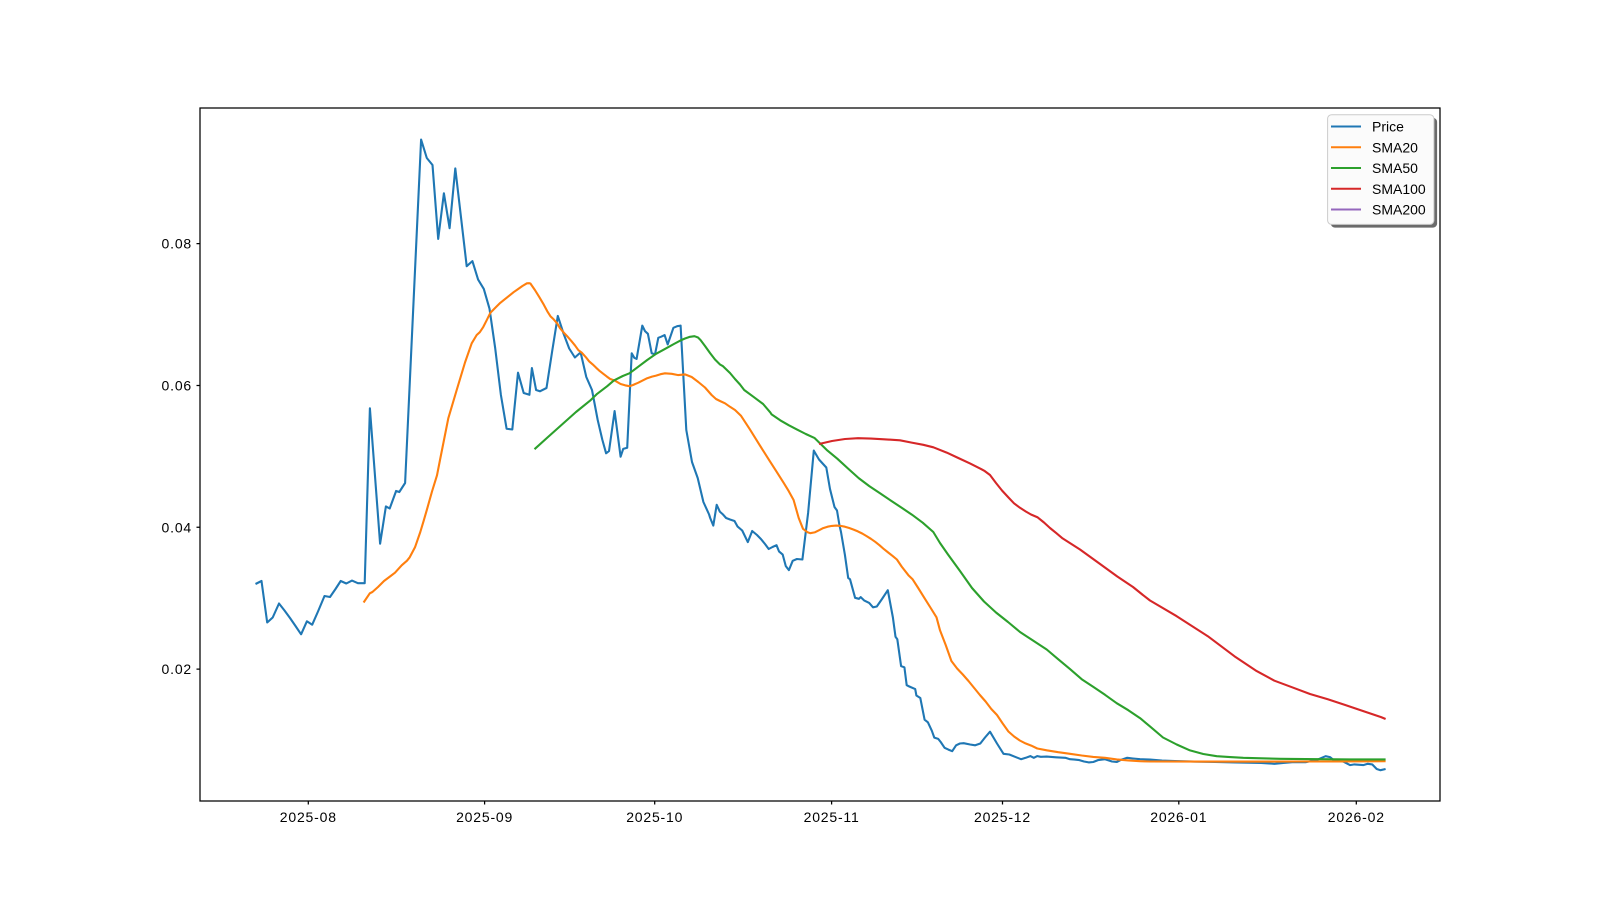  What do you see at coordinates (1388, 127) in the screenshot?
I see `svg-text: Price` at bounding box center [1388, 127].